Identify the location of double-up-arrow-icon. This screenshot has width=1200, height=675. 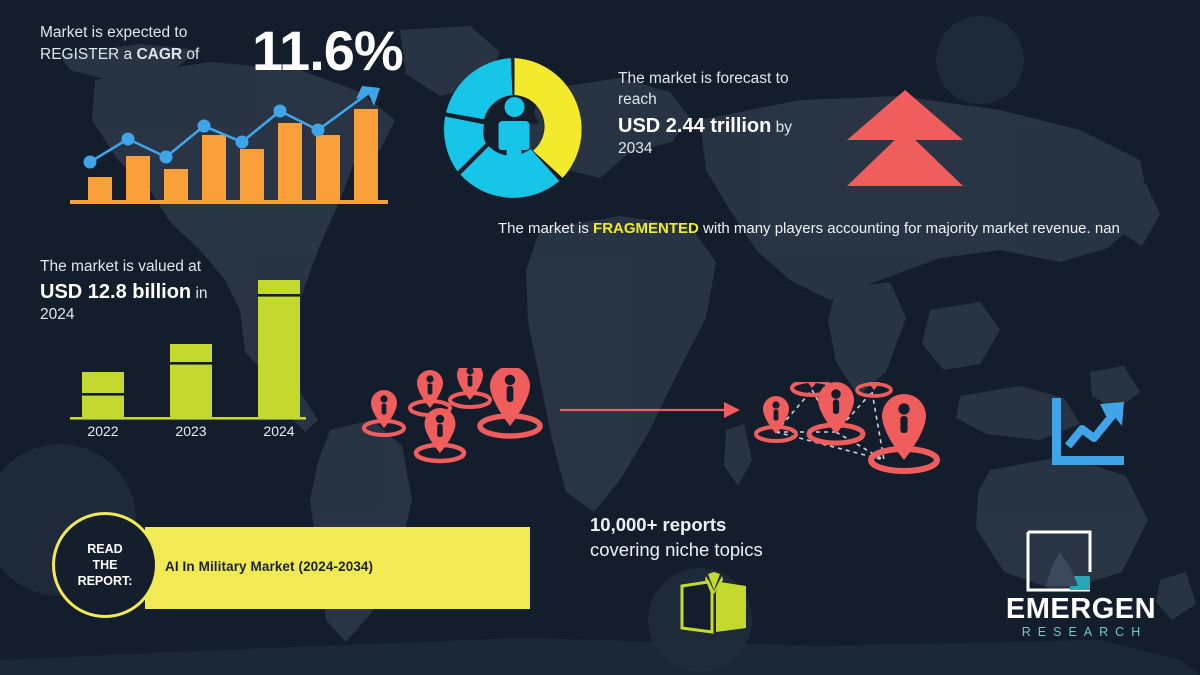
(905, 138).